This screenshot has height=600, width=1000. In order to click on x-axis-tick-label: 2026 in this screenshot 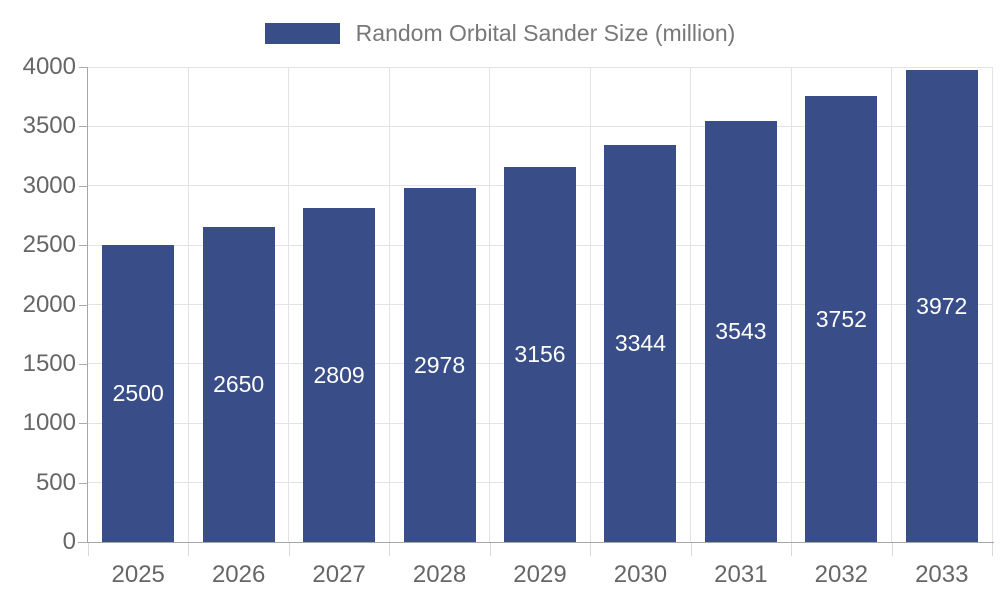, I will do `click(238, 574)`.